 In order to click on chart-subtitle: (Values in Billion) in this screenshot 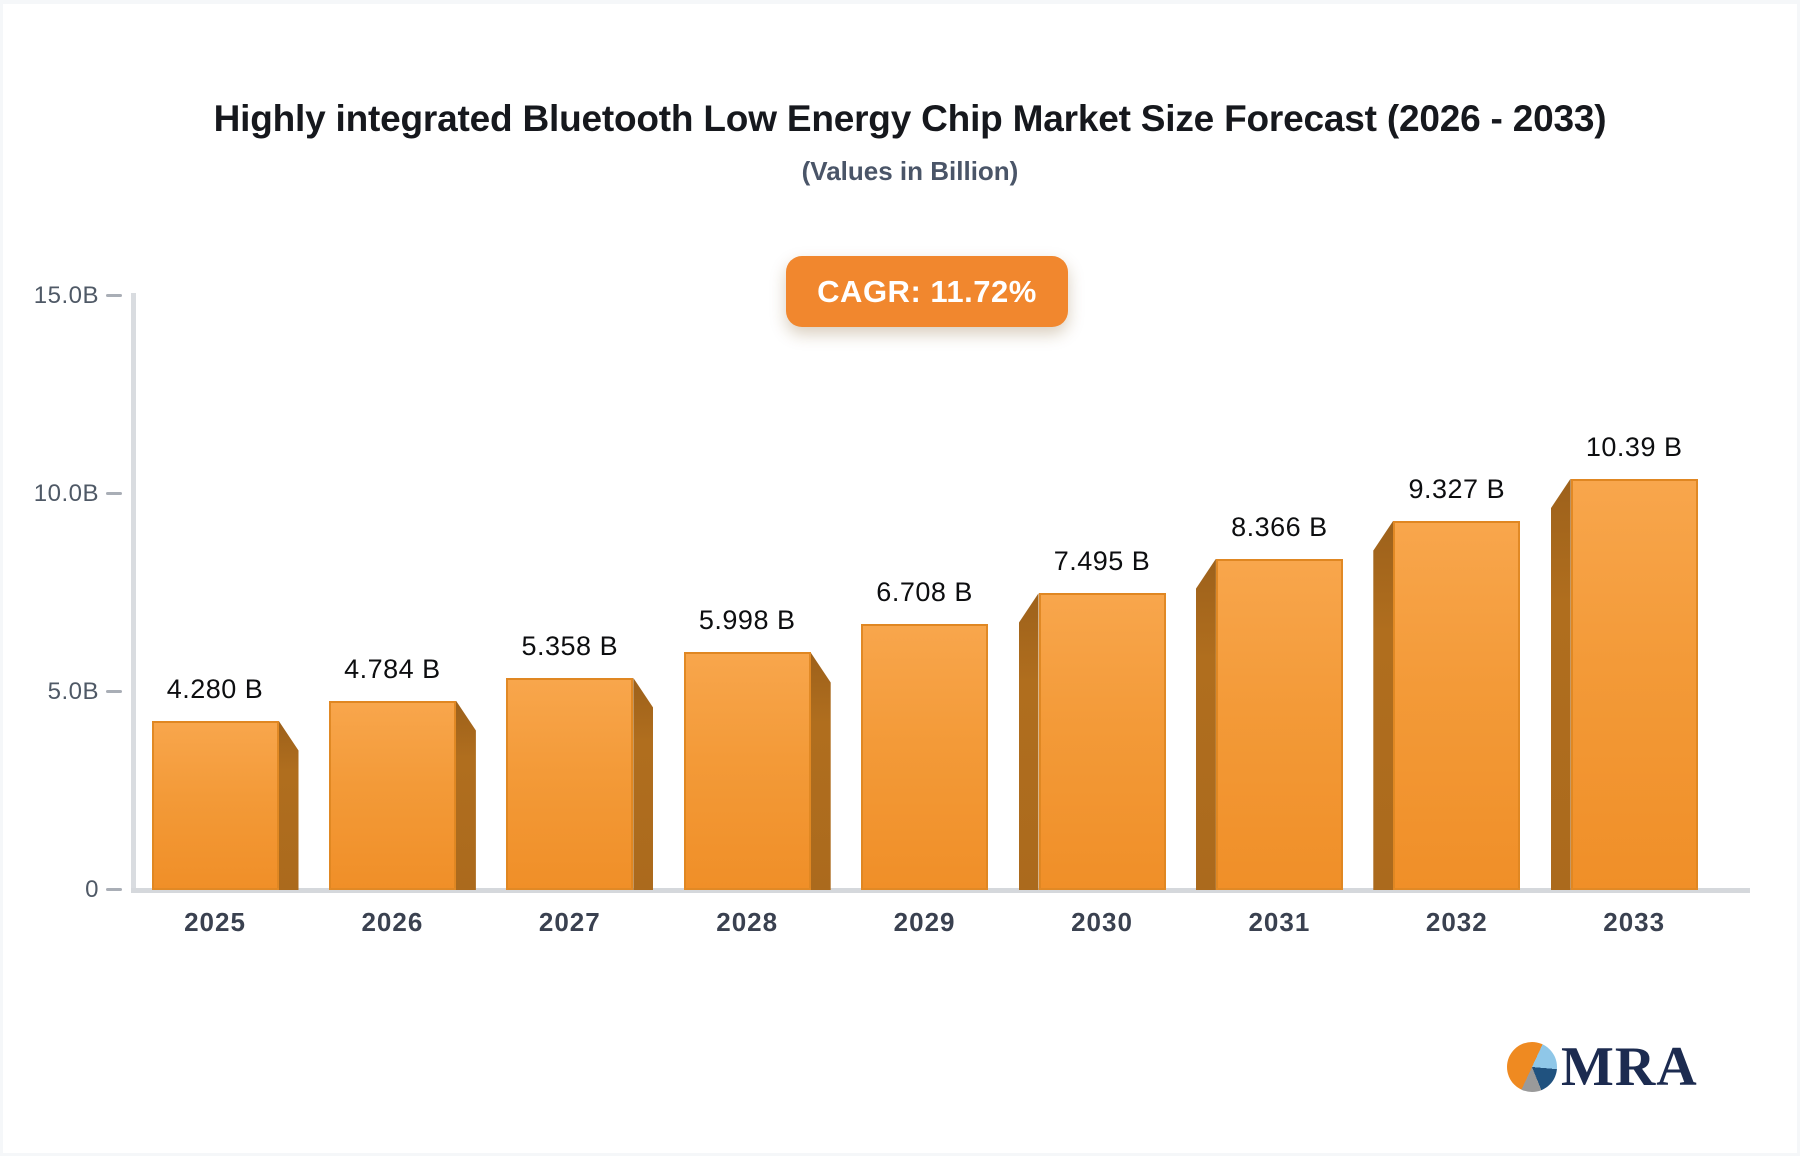, I will do `click(910, 171)`.